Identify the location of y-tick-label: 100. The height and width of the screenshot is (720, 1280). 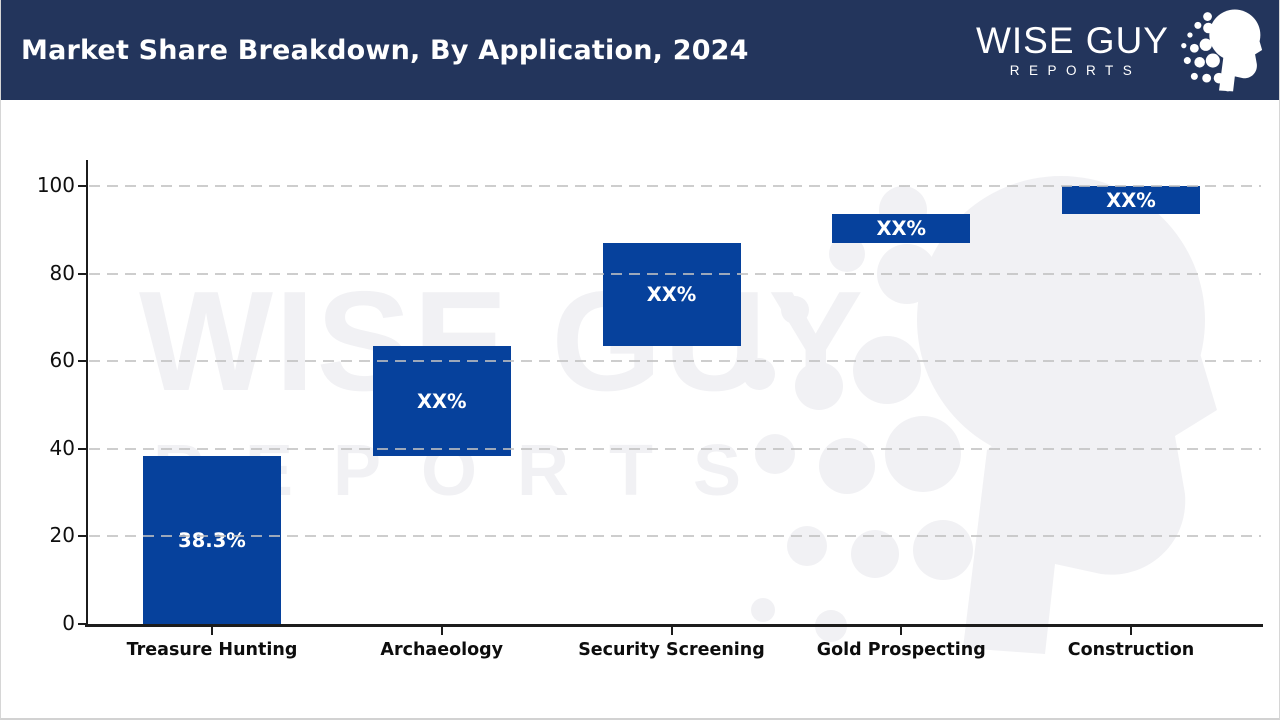
(55, 185).